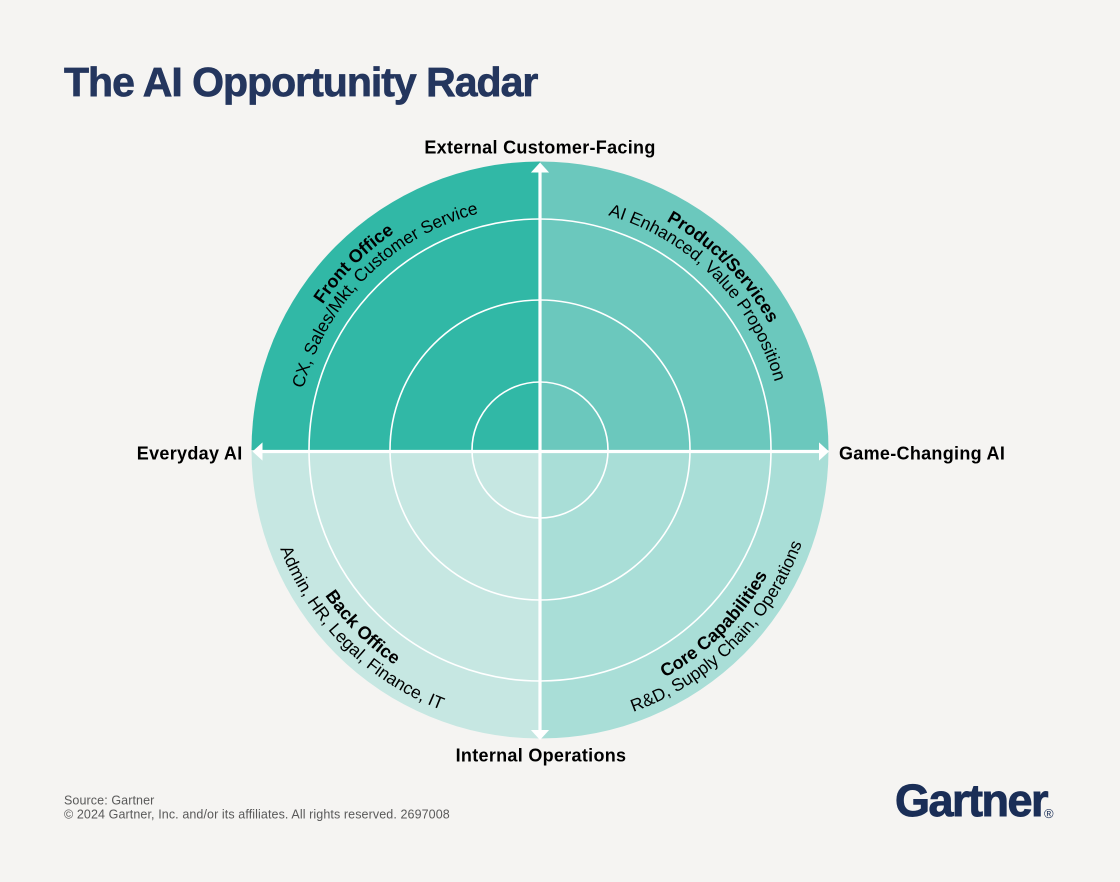 The image size is (1120, 882). Describe the element at coordinates (190, 454) in the screenshot. I see `svg-text: Everyday AI` at that location.